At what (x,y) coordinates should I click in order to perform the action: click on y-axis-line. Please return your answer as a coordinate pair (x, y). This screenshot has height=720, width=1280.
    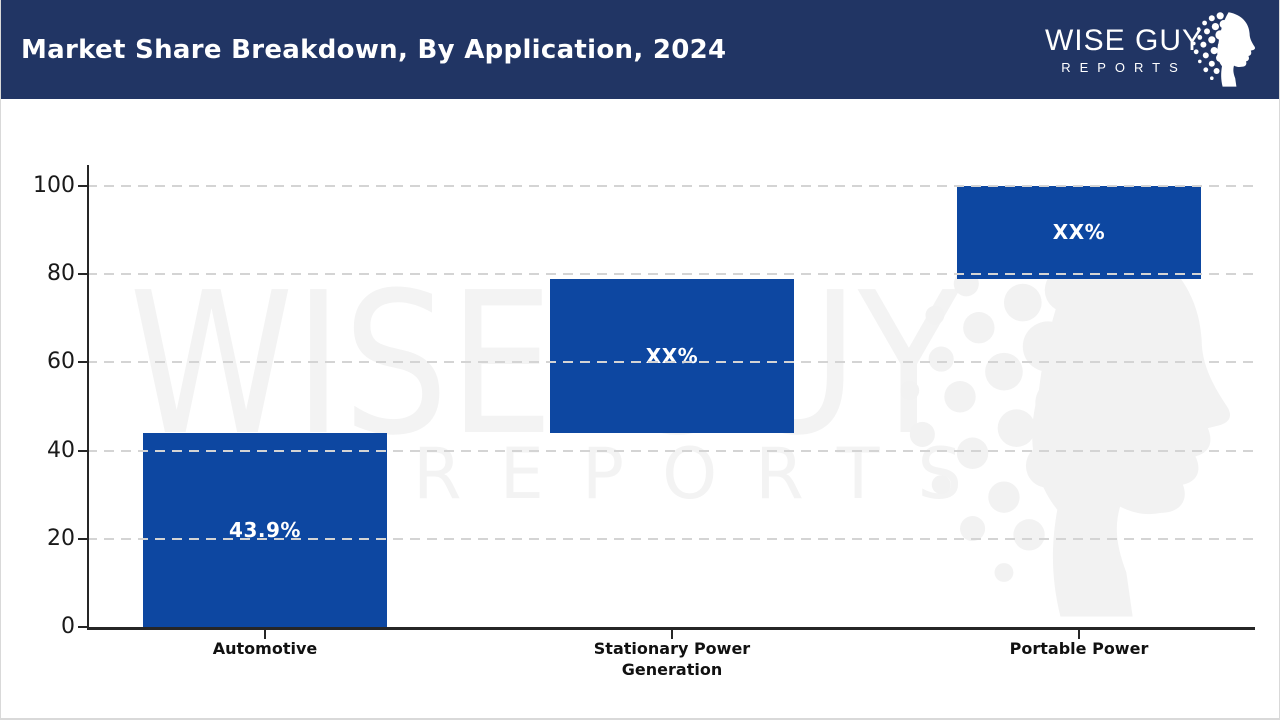
    Looking at the image, I should click on (88, 396).